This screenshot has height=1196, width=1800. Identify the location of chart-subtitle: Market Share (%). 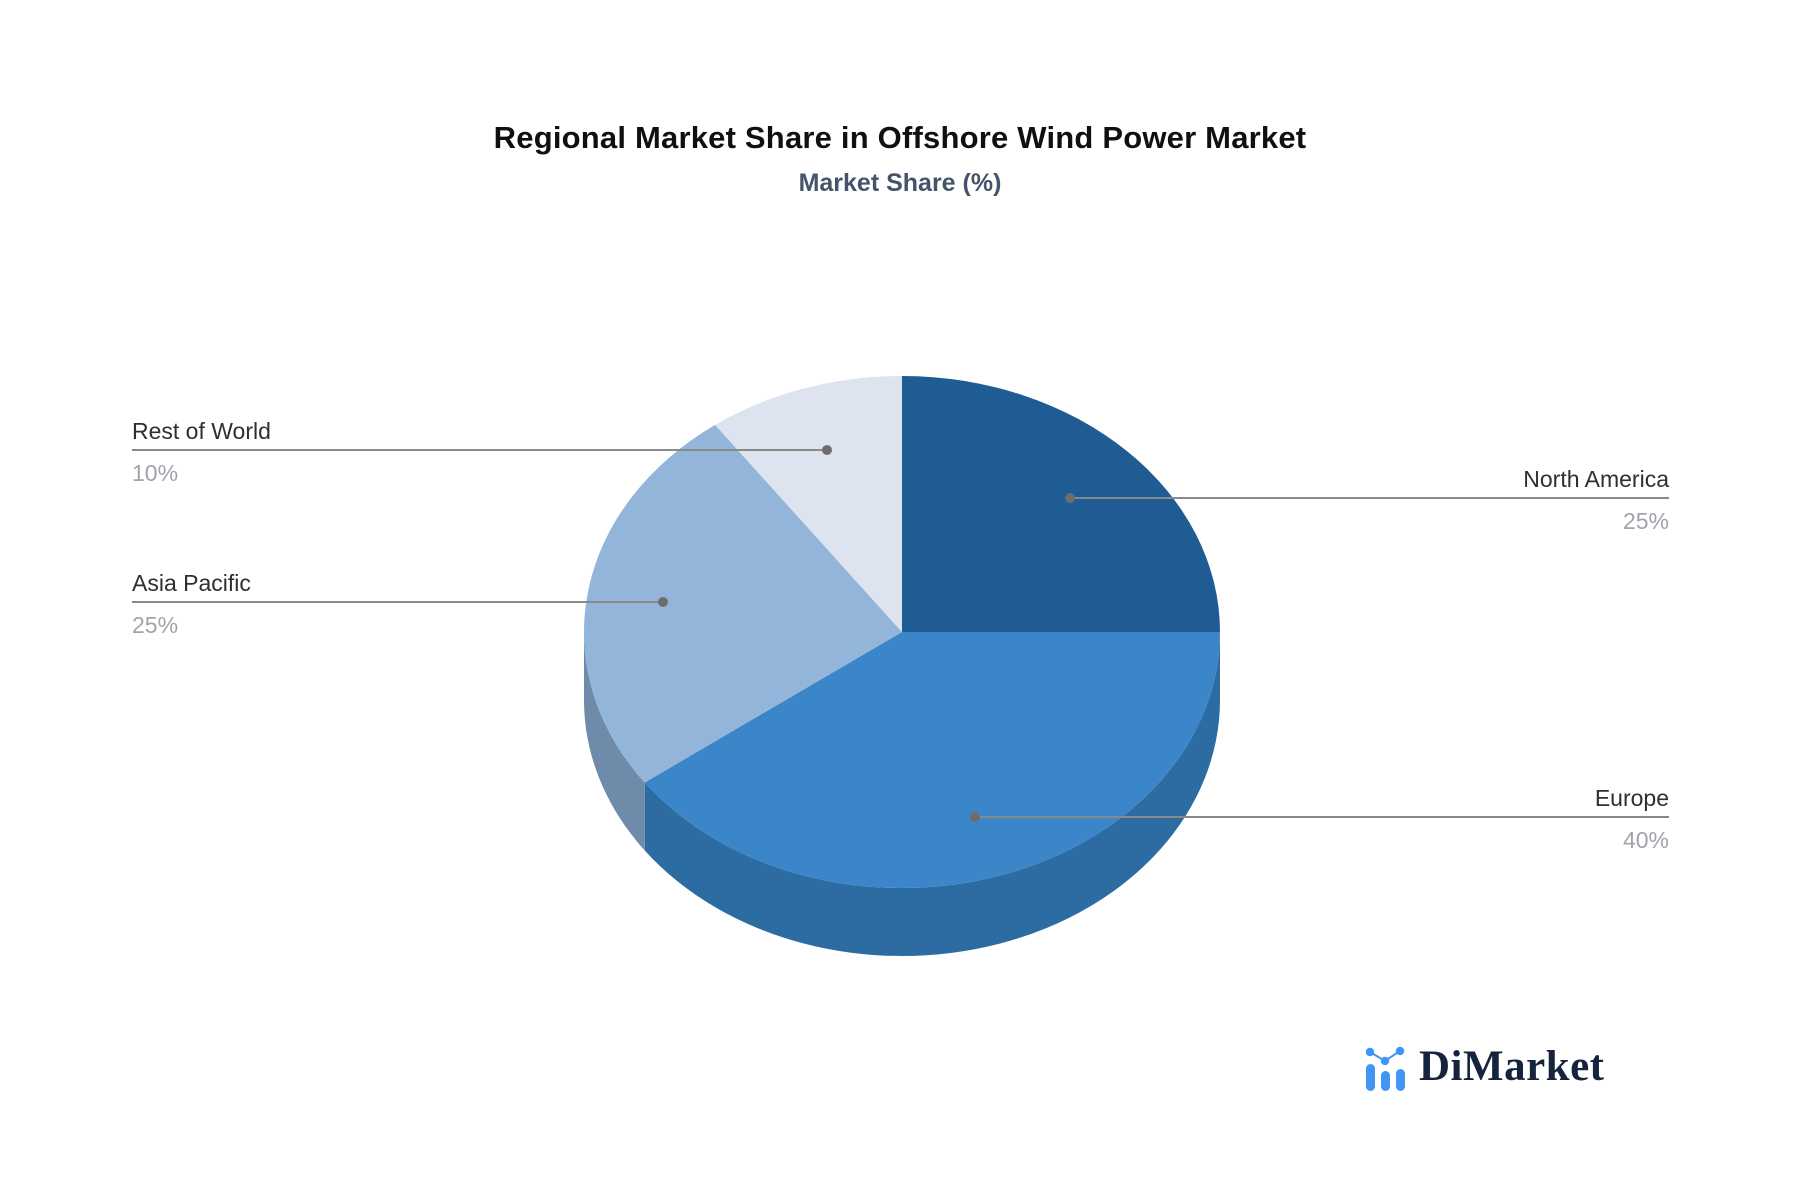
(900, 183).